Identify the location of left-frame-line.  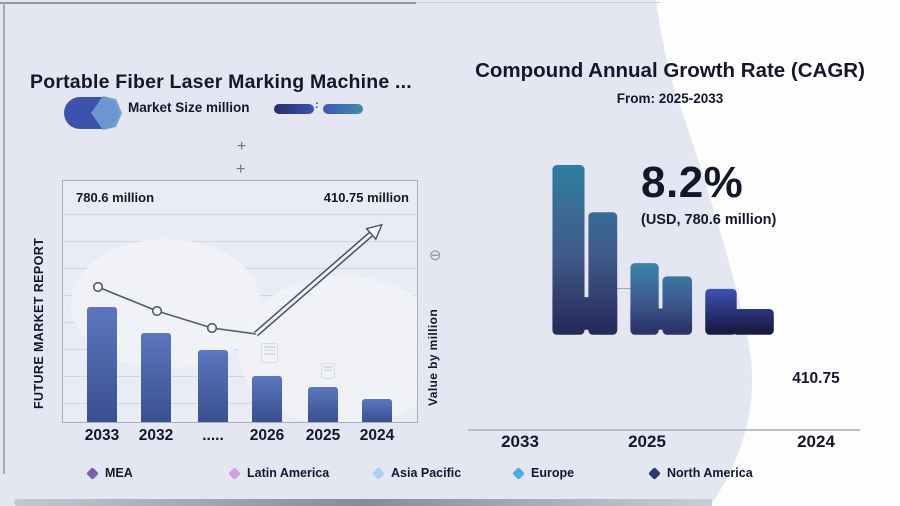
(4, 238).